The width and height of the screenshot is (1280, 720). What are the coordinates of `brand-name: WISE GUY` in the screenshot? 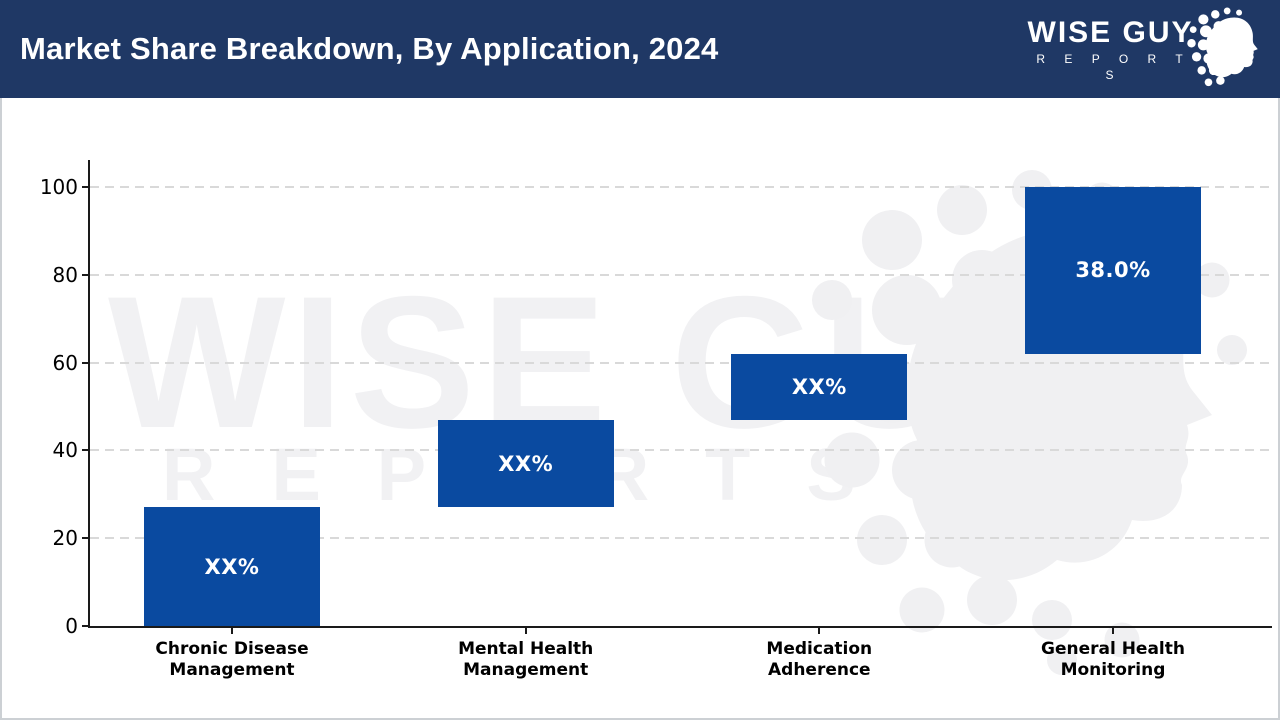 It's located at (1110, 32).